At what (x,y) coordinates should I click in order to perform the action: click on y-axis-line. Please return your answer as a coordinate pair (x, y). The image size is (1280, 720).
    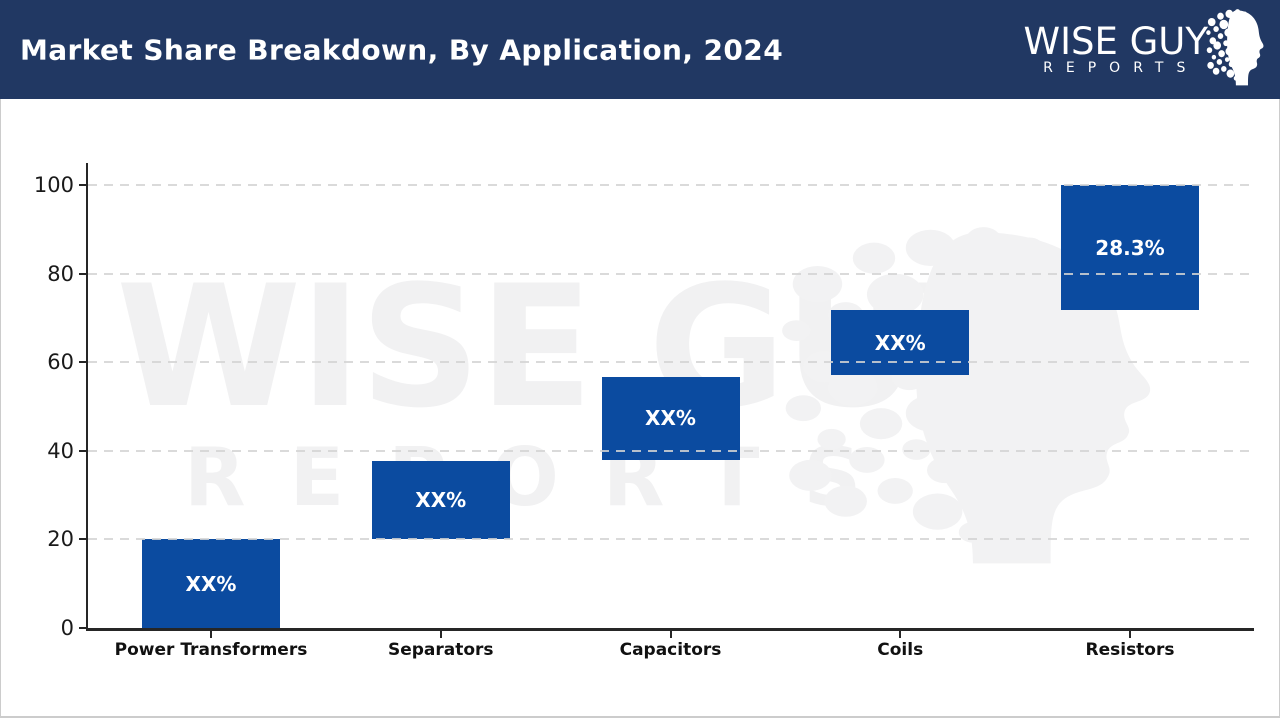
    Looking at the image, I should click on (87, 395).